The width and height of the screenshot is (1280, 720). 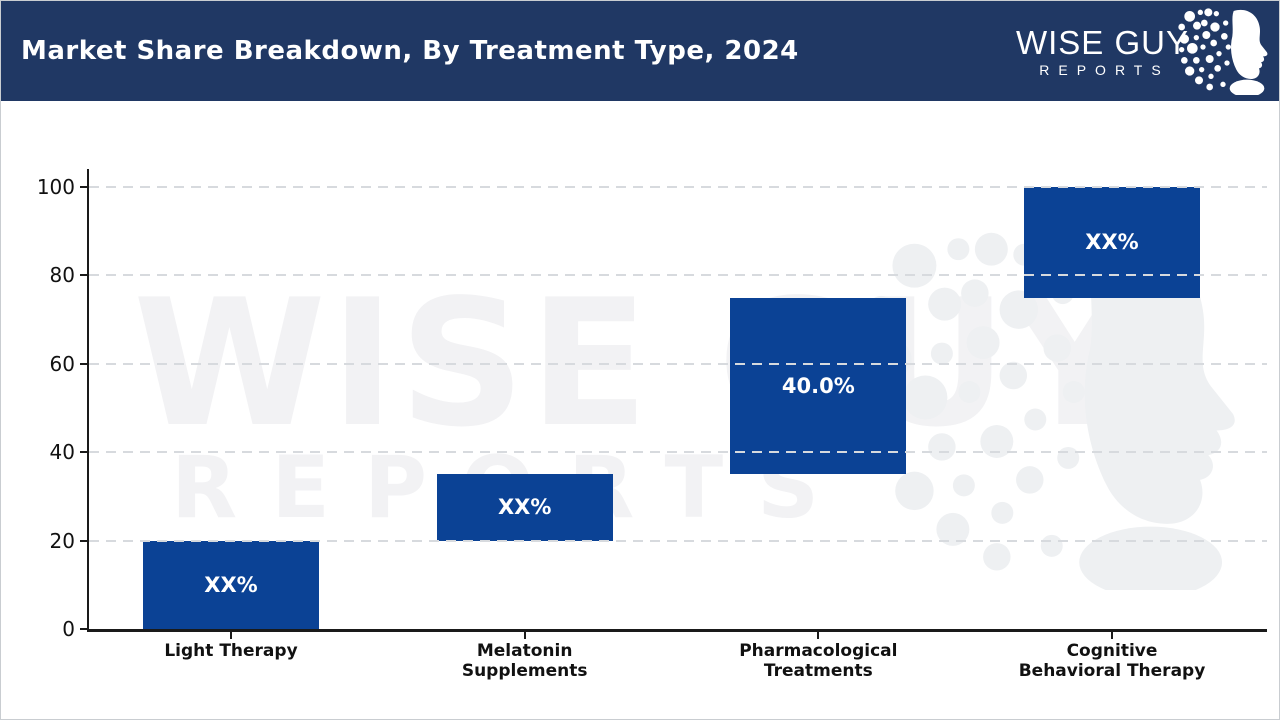 What do you see at coordinates (88, 400) in the screenshot?
I see `y-axis-line` at bounding box center [88, 400].